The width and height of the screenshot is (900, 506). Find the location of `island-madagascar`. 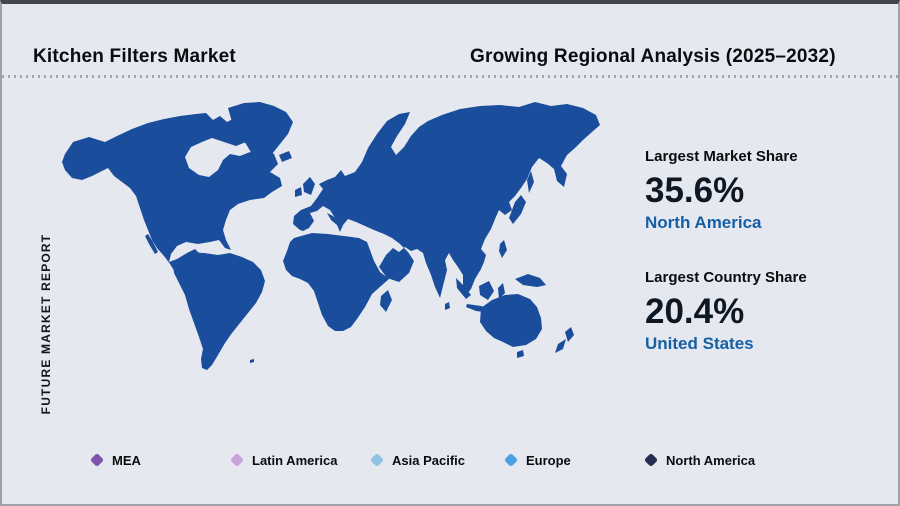

island-madagascar is located at coordinates (386, 301).